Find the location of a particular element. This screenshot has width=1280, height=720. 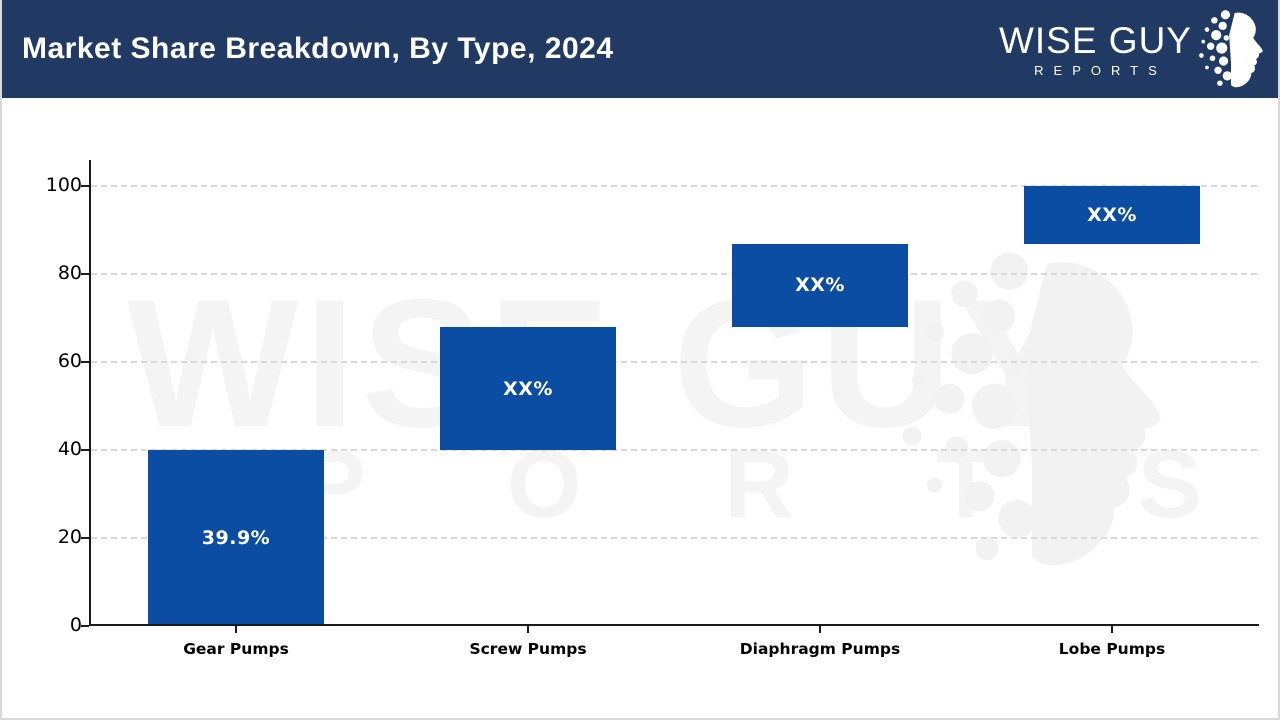

bar-diaphragm-pumps: XX% is located at coordinates (820, 285).